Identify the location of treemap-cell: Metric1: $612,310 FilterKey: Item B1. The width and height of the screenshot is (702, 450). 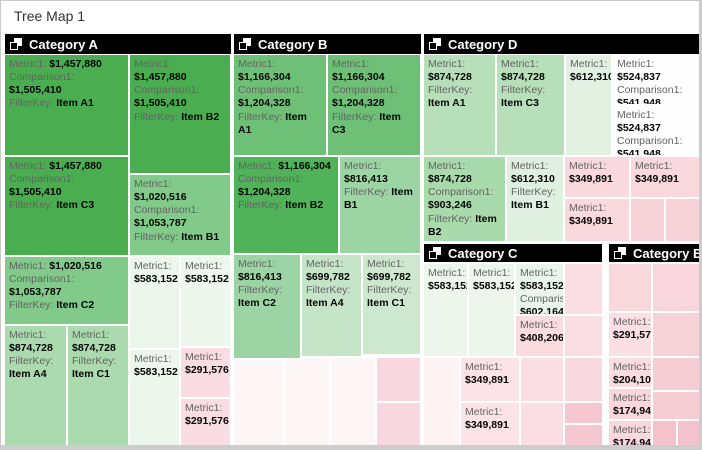
(535, 199).